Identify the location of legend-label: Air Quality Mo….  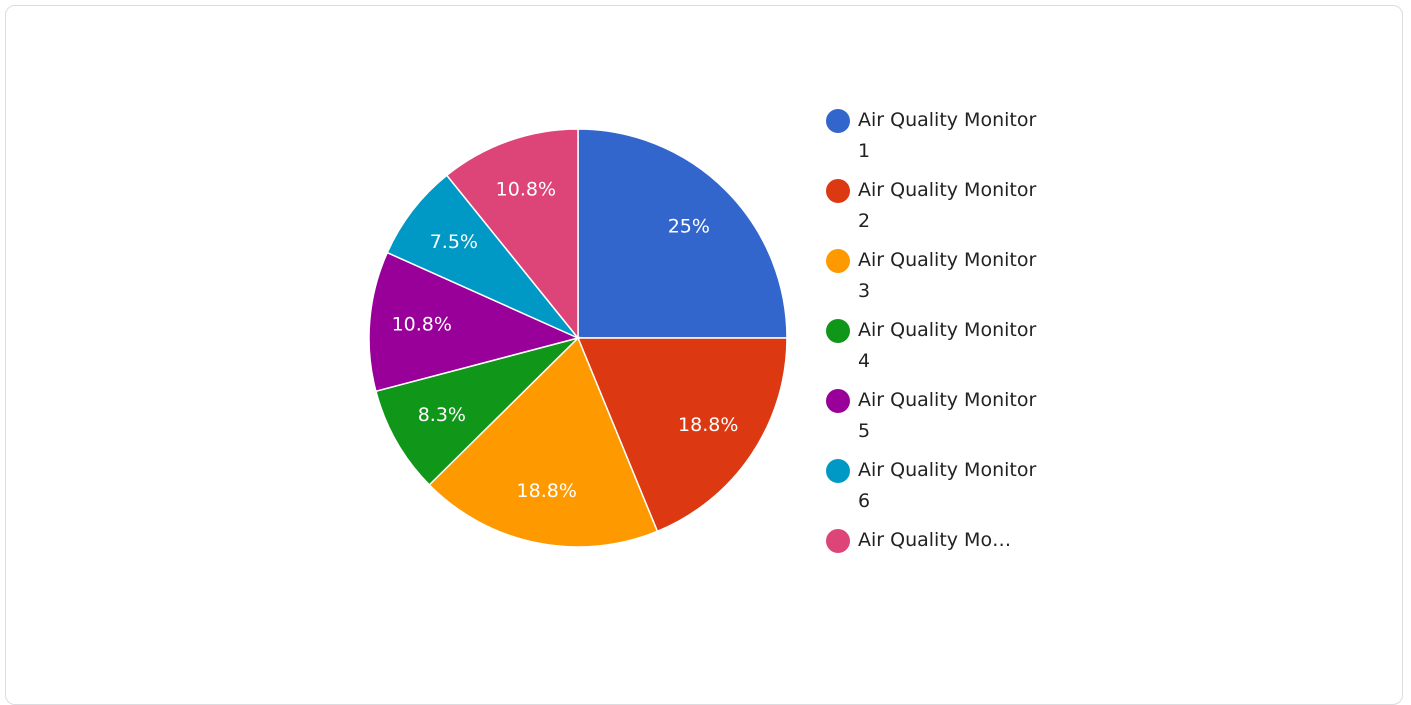
(935, 540).